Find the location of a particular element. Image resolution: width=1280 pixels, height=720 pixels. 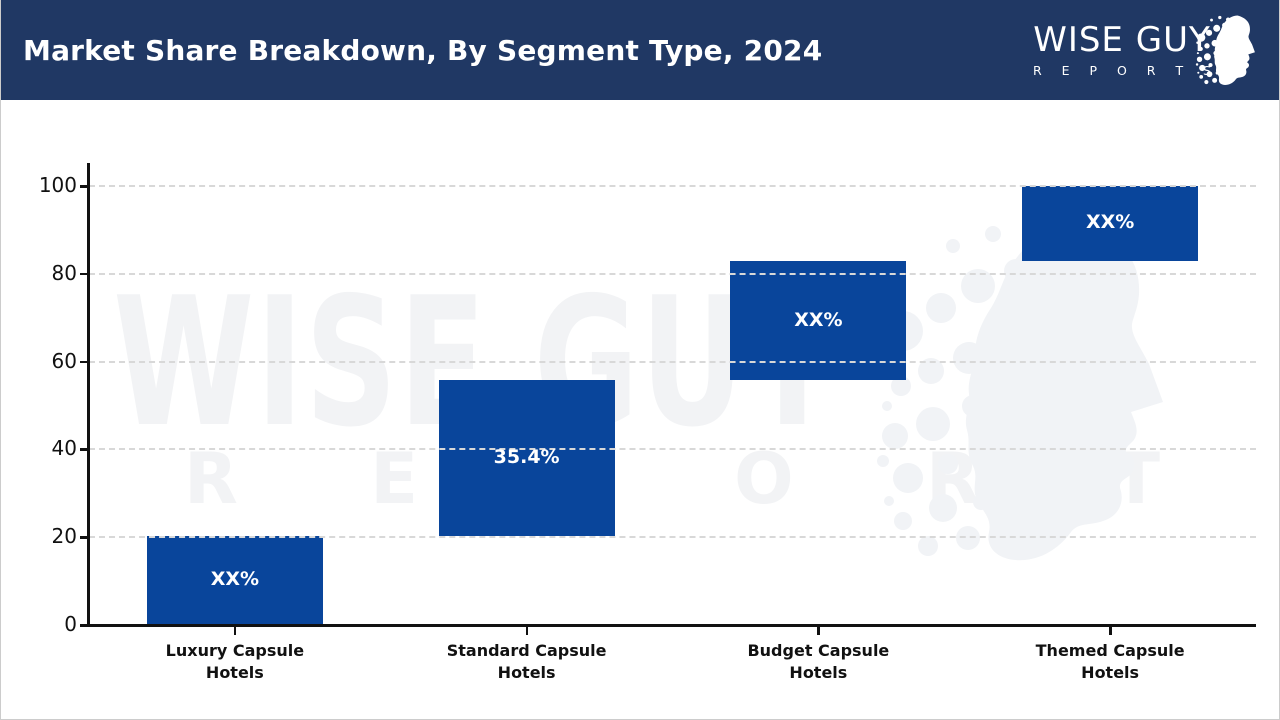

y-tick-label: 0 is located at coordinates (70, 624).